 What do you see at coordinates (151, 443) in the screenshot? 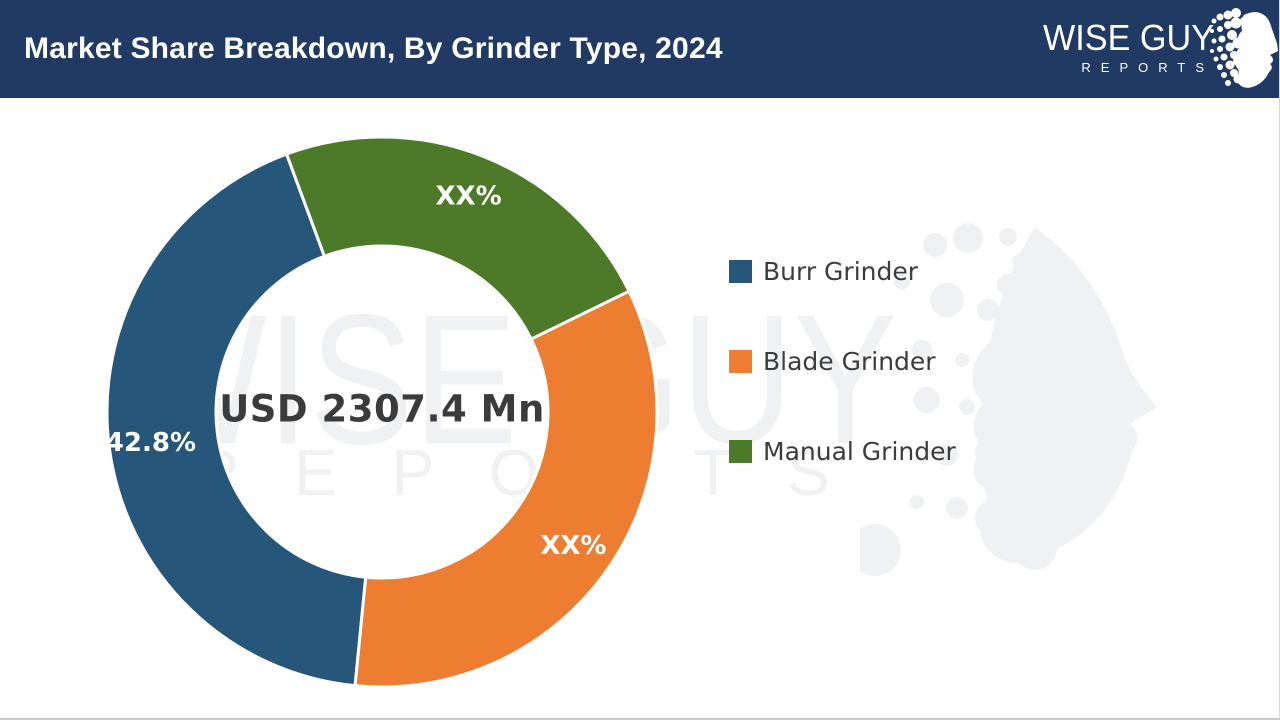
I see `slice-value-label: 42.8%` at bounding box center [151, 443].